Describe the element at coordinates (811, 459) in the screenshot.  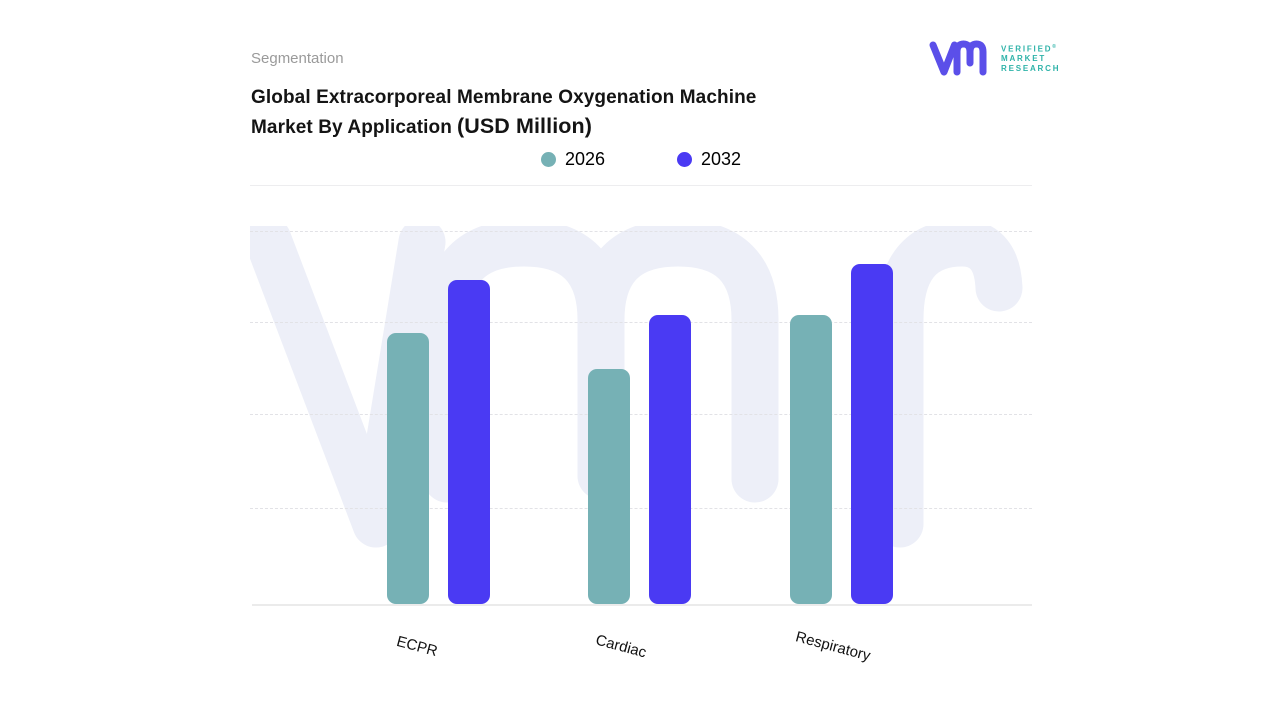
I see `bar-2026-respiratory` at that location.